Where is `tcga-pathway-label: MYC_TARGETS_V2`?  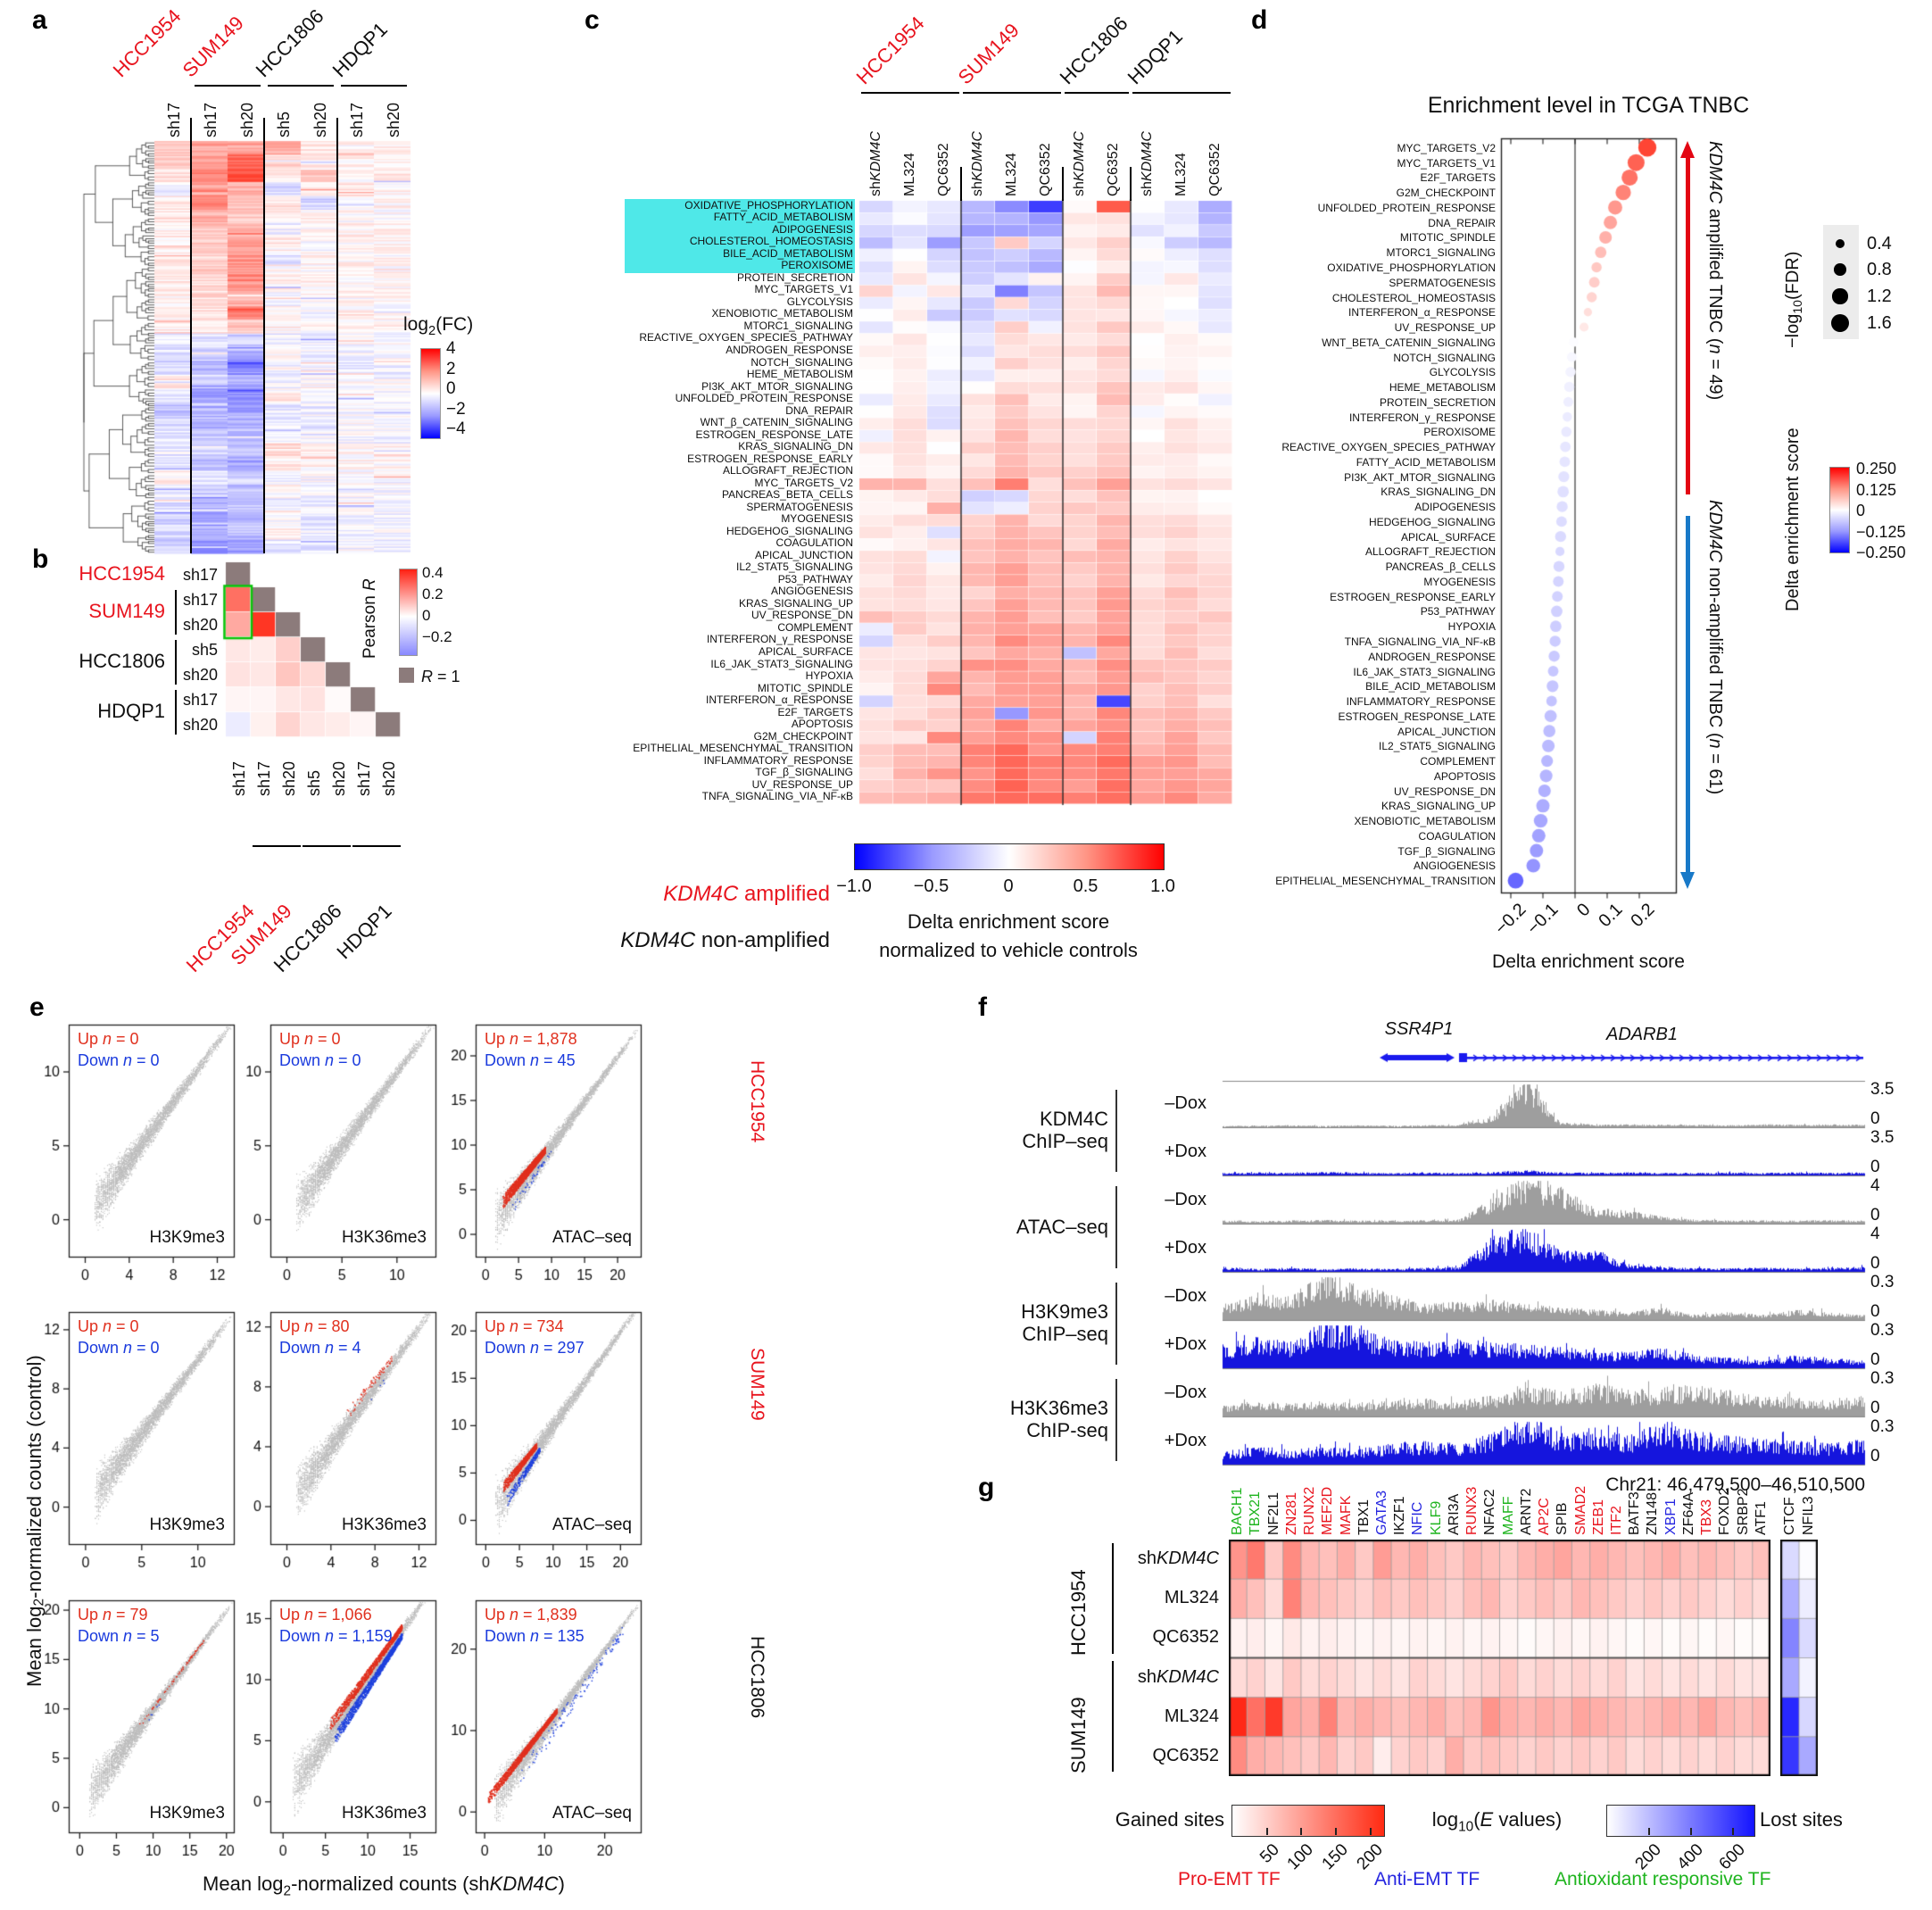
tcga-pathway-label: MYC_TARGETS_V2 is located at coordinates (1446, 147).